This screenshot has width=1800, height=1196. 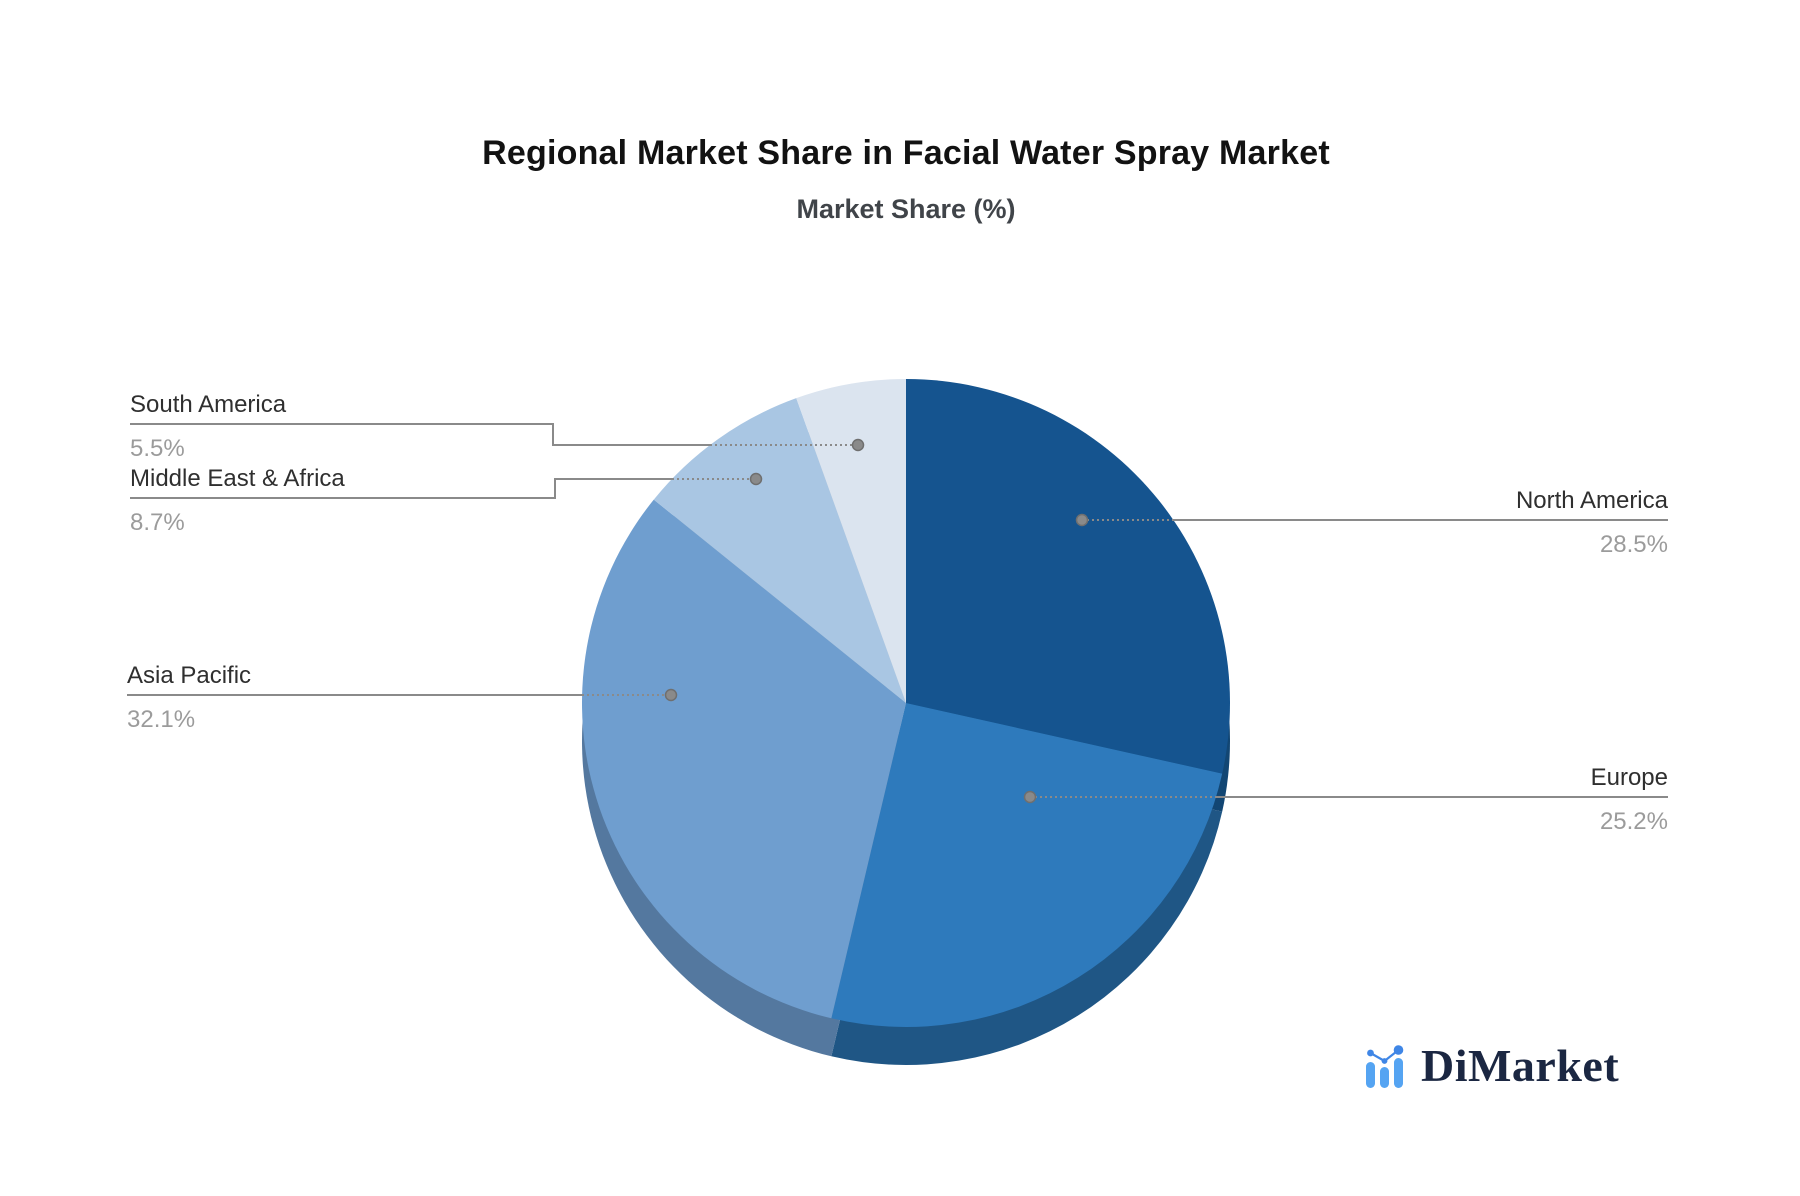 What do you see at coordinates (1082, 520) in the screenshot?
I see `leader-dot-north-america` at bounding box center [1082, 520].